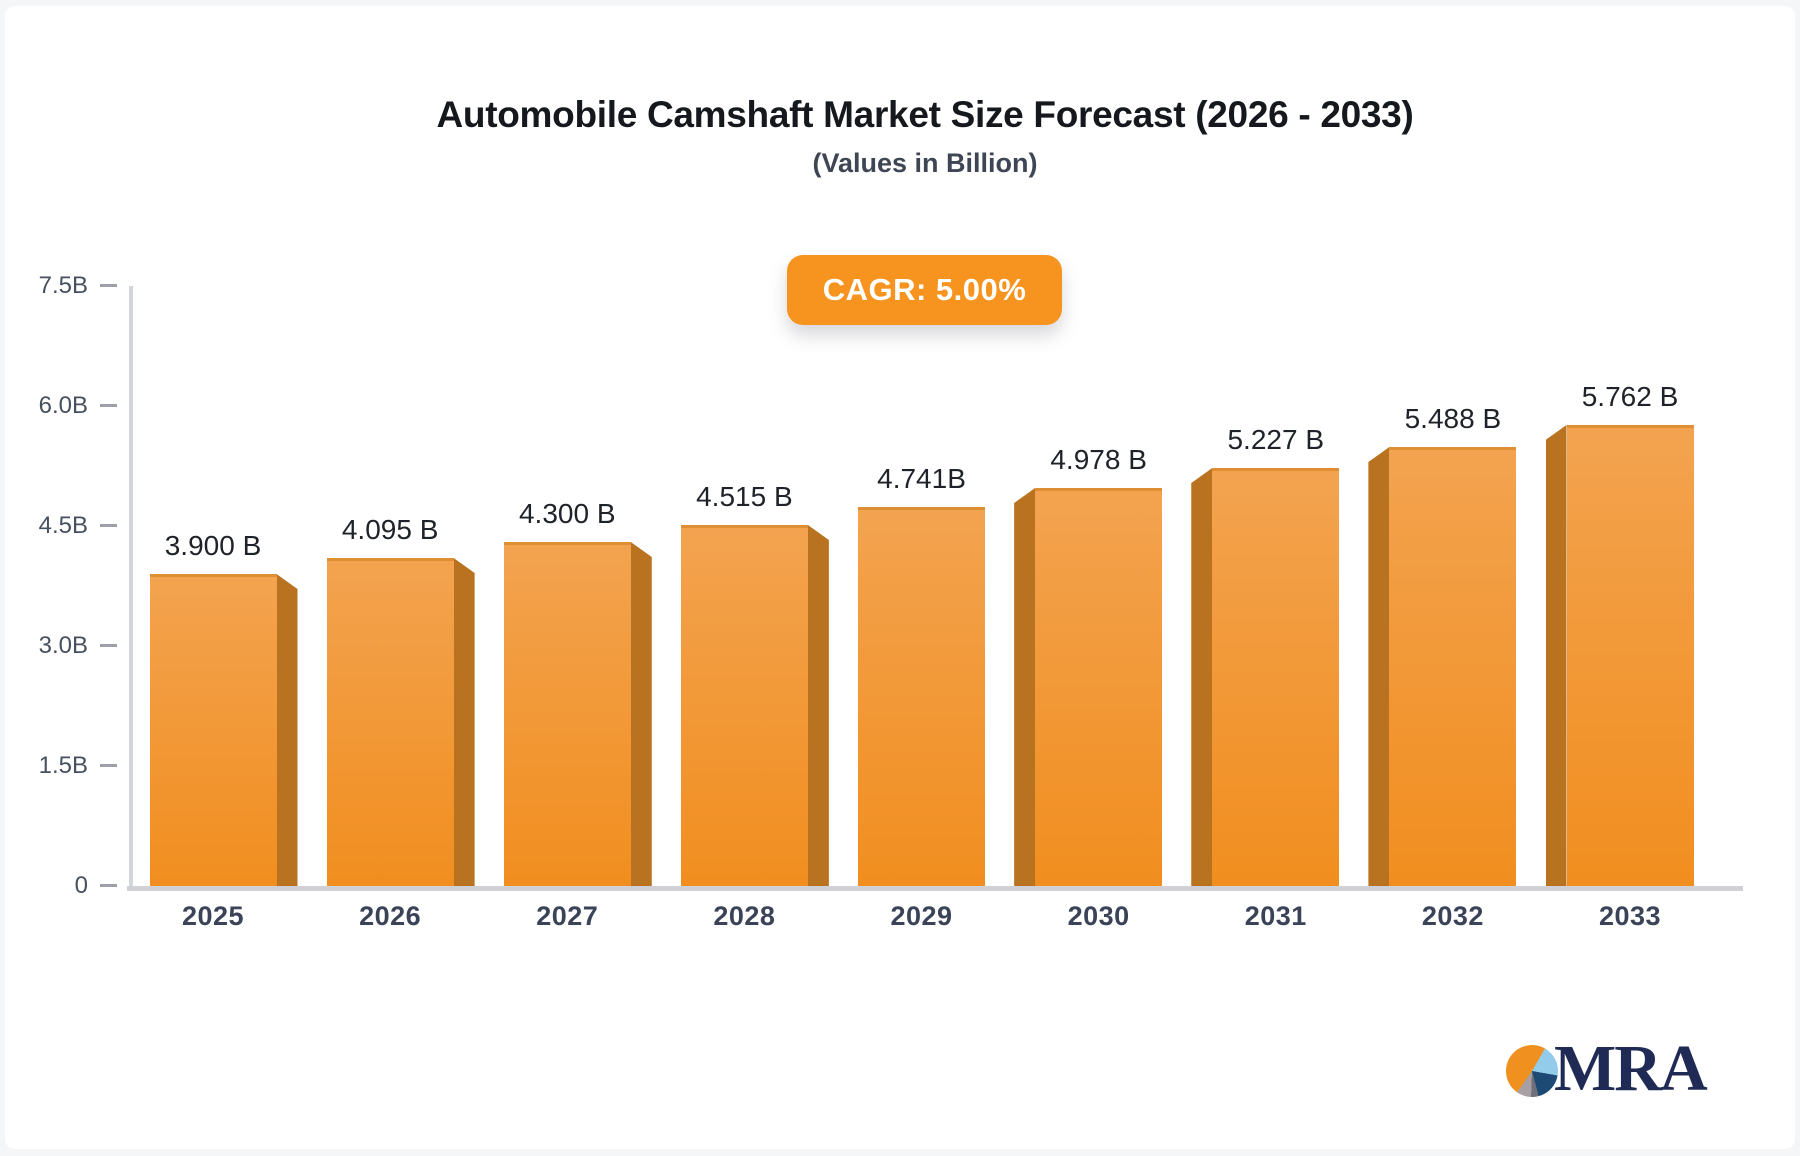 The image size is (1800, 1156). Describe the element at coordinates (1630, 396) in the screenshot. I see `bar-value-label: 5.762 B` at that location.